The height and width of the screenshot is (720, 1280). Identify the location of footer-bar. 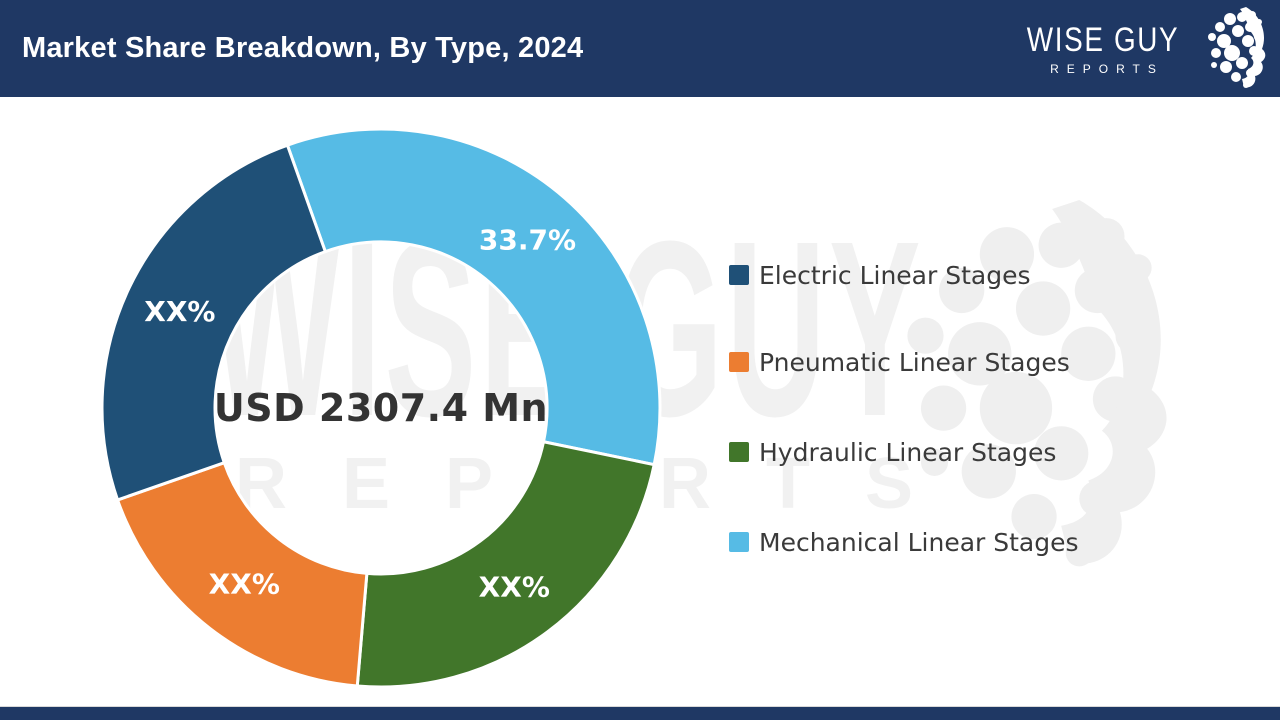
(640, 713).